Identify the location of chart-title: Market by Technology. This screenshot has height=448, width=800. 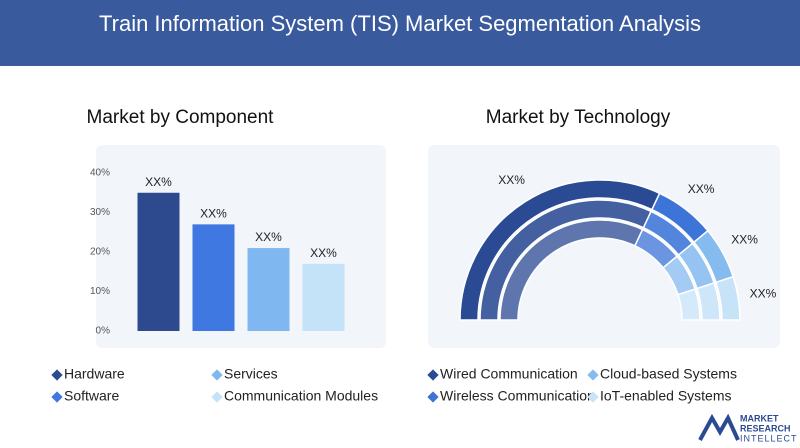
(578, 117).